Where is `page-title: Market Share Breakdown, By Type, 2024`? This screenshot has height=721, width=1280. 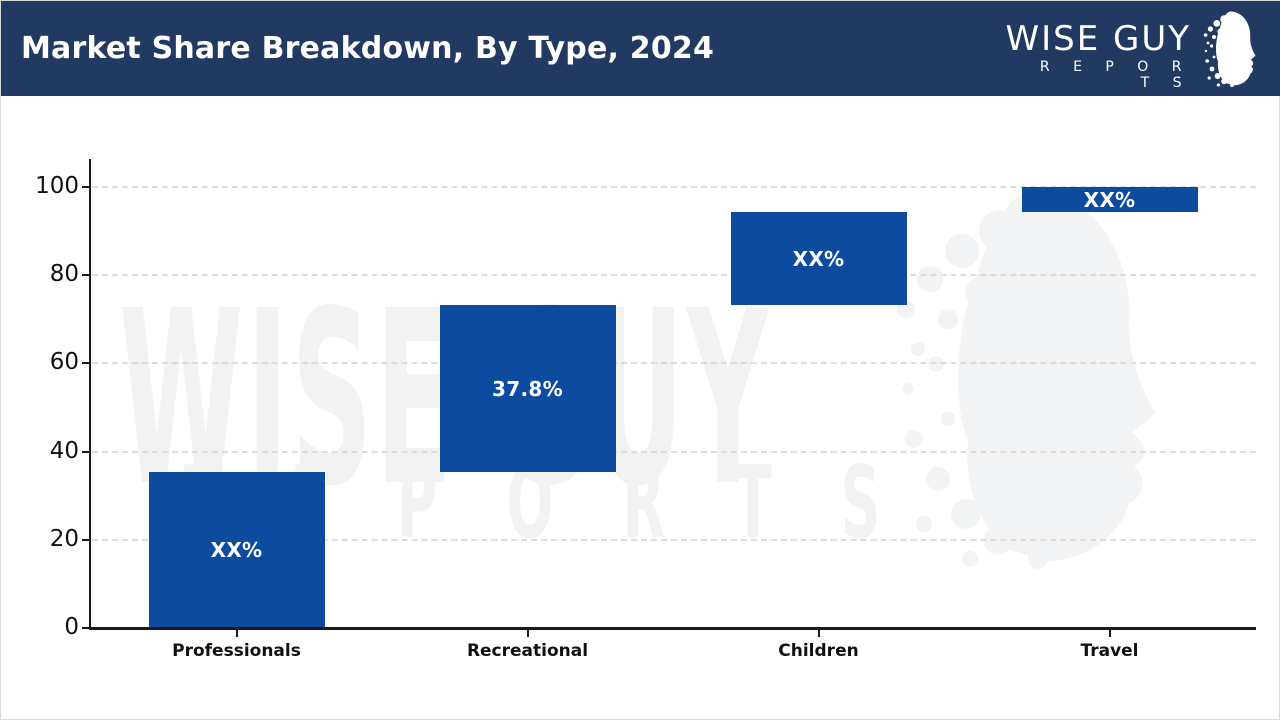
page-title: Market Share Breakdown, By Type, 2024 is located at coordinates (368, 48).